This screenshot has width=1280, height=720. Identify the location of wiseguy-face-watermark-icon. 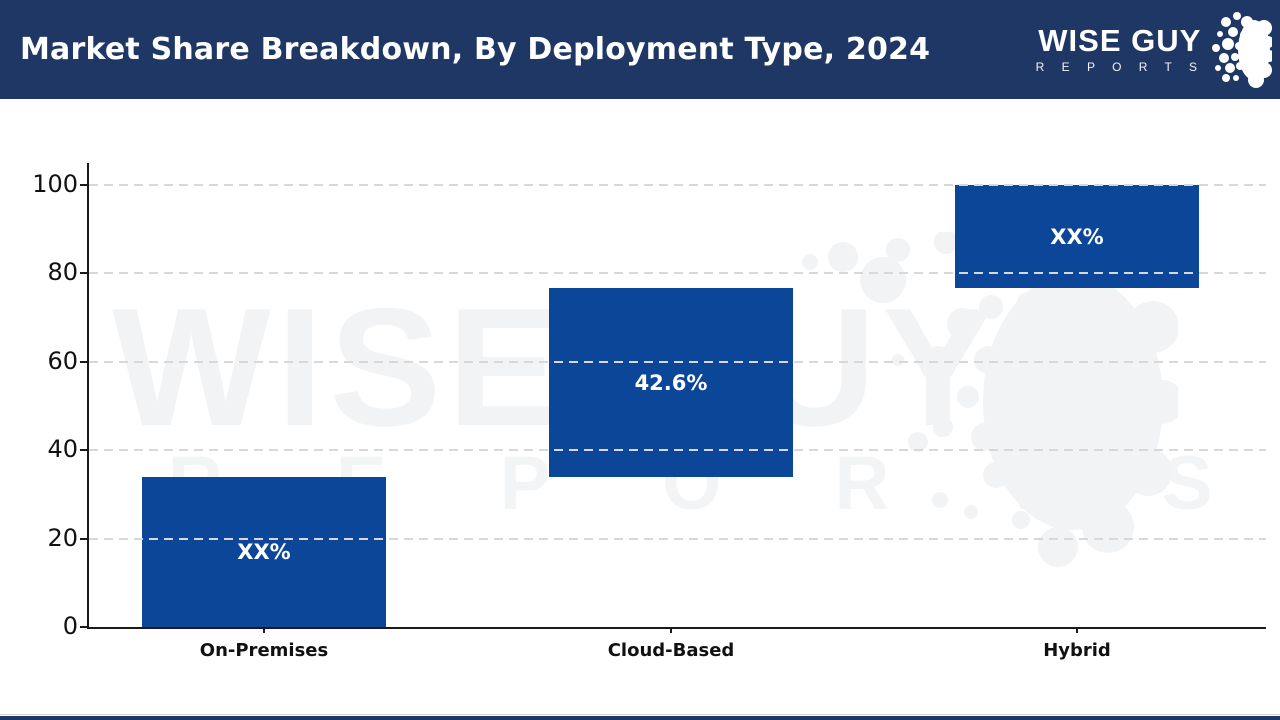
(990, 399).